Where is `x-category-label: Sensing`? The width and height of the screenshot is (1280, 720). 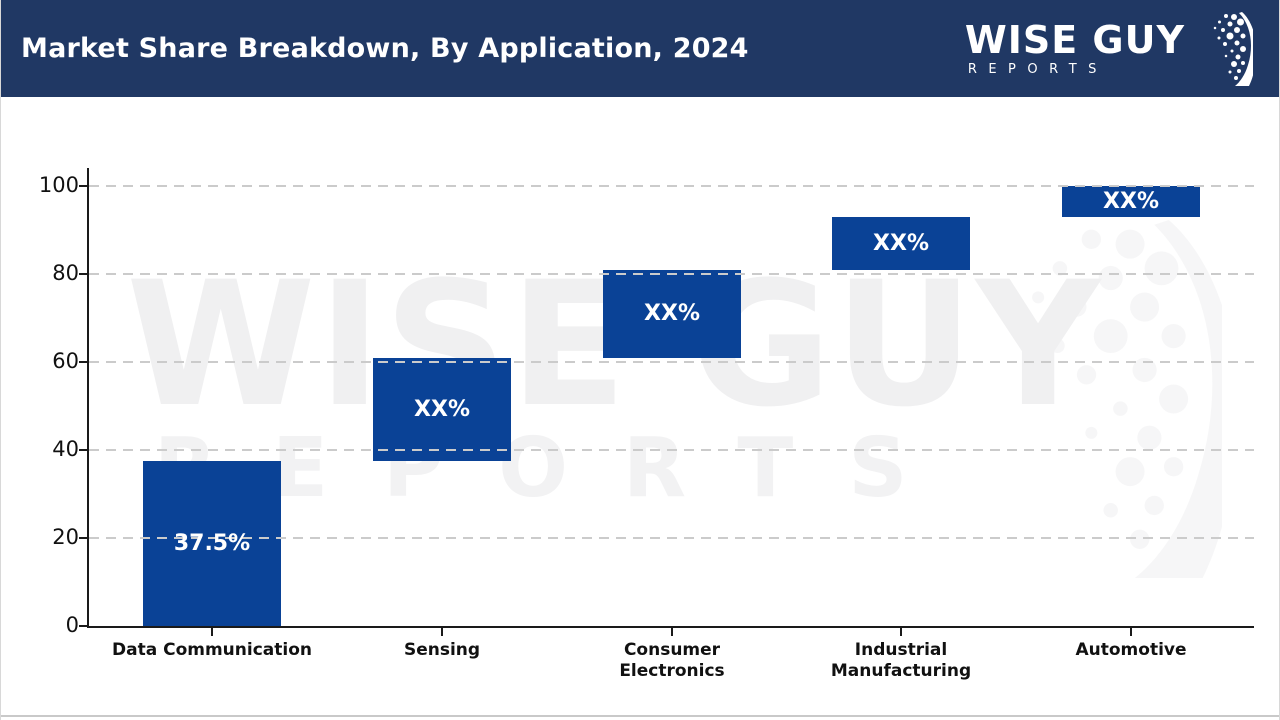
x-category-label: Sensing is located at coordinates (442, 650).